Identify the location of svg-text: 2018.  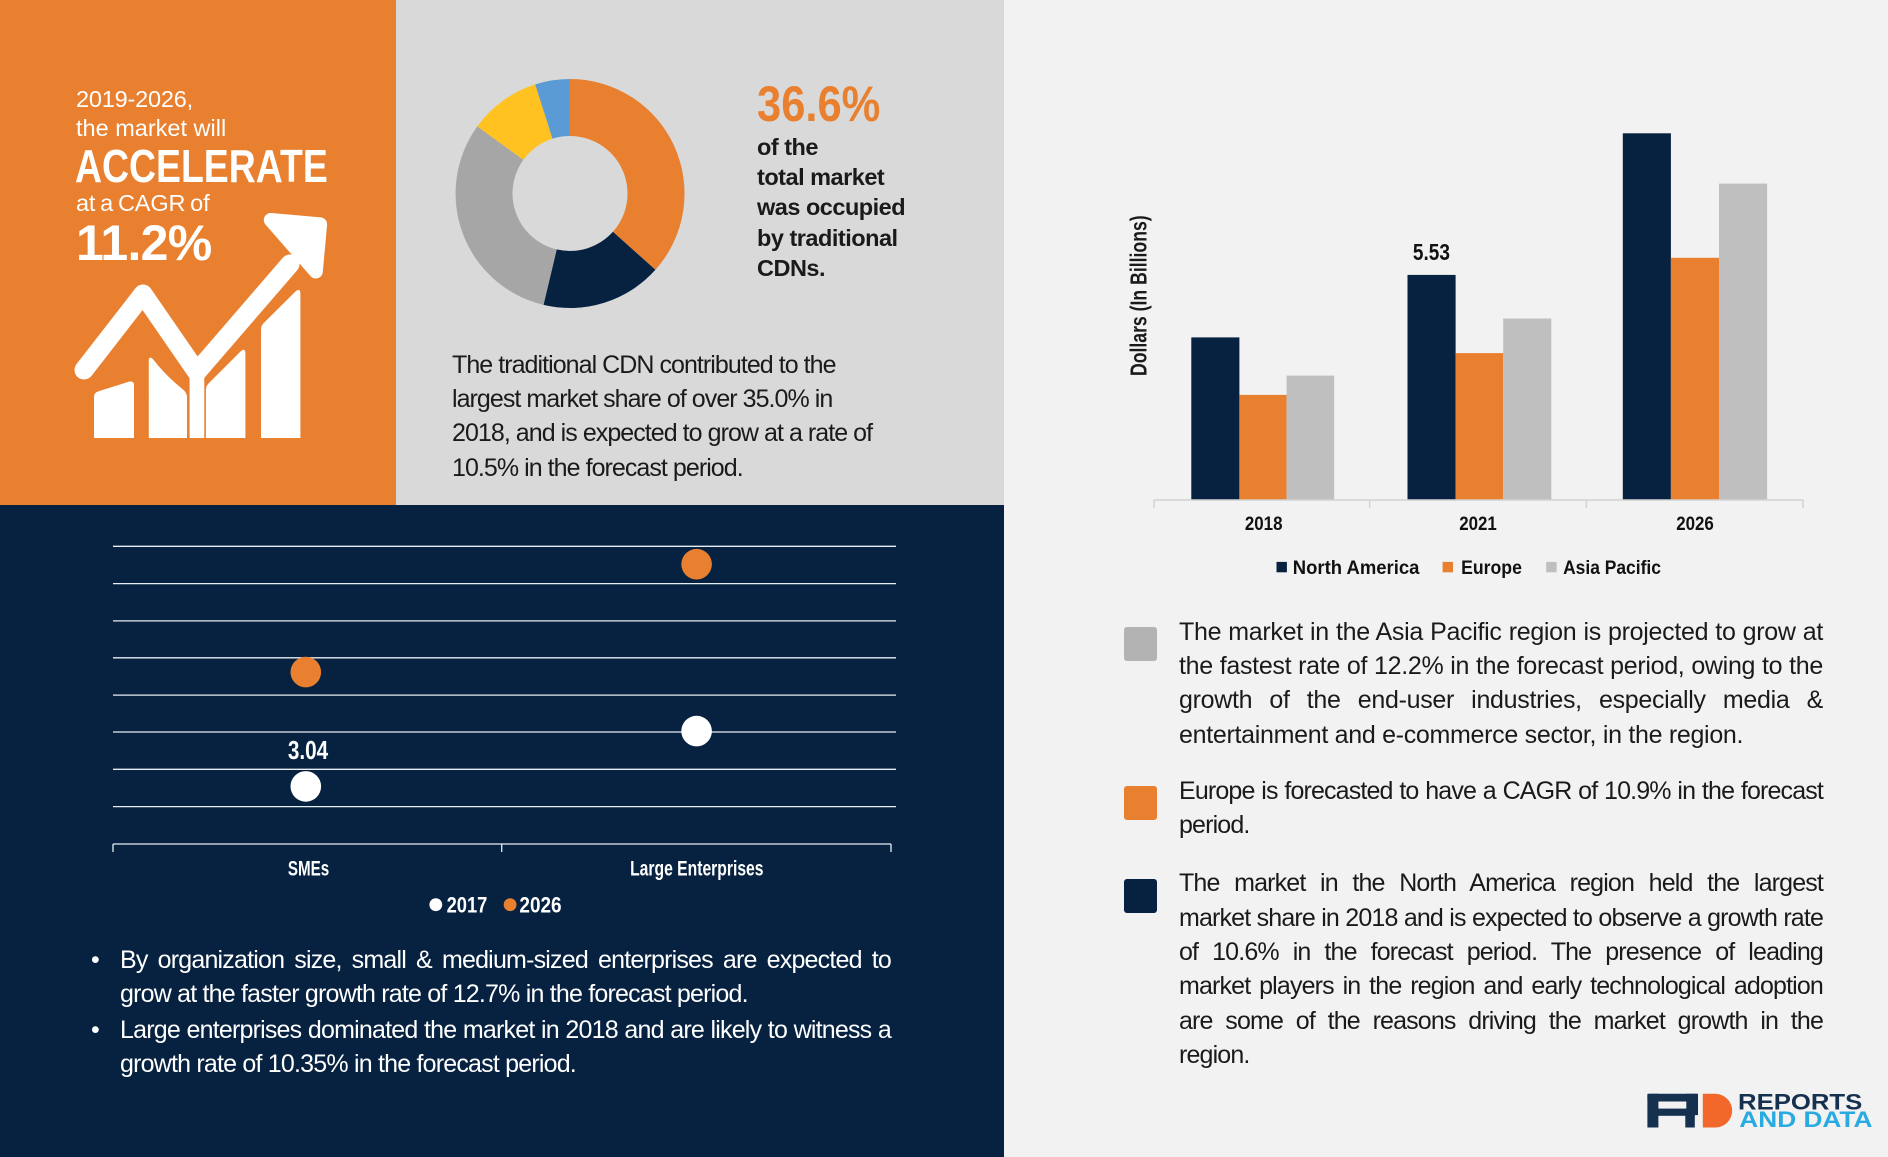
(1264, 524).